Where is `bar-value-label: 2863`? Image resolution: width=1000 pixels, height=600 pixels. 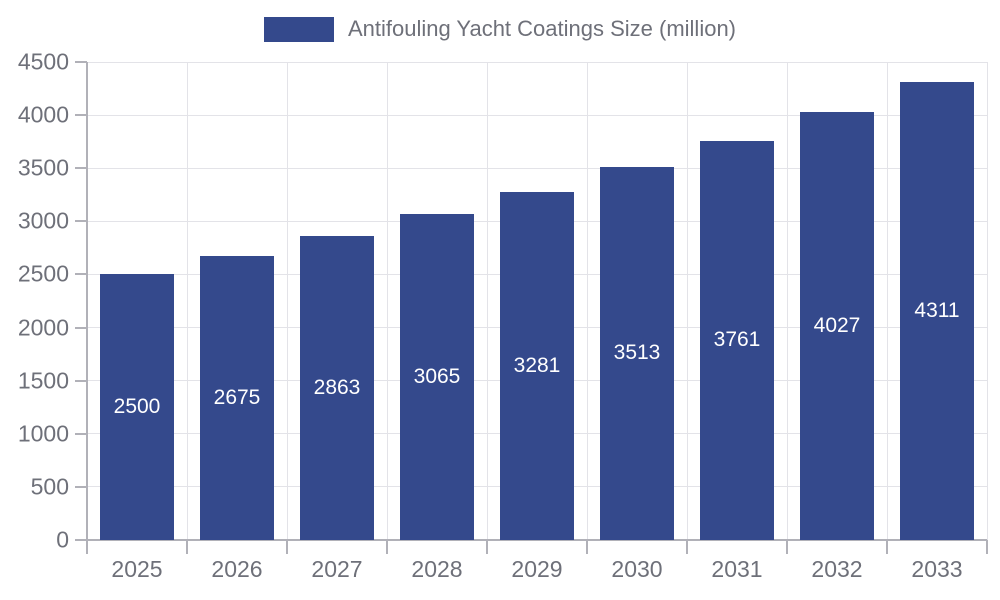 bar-value-label: 2863 is located at coordinates (337, 387).